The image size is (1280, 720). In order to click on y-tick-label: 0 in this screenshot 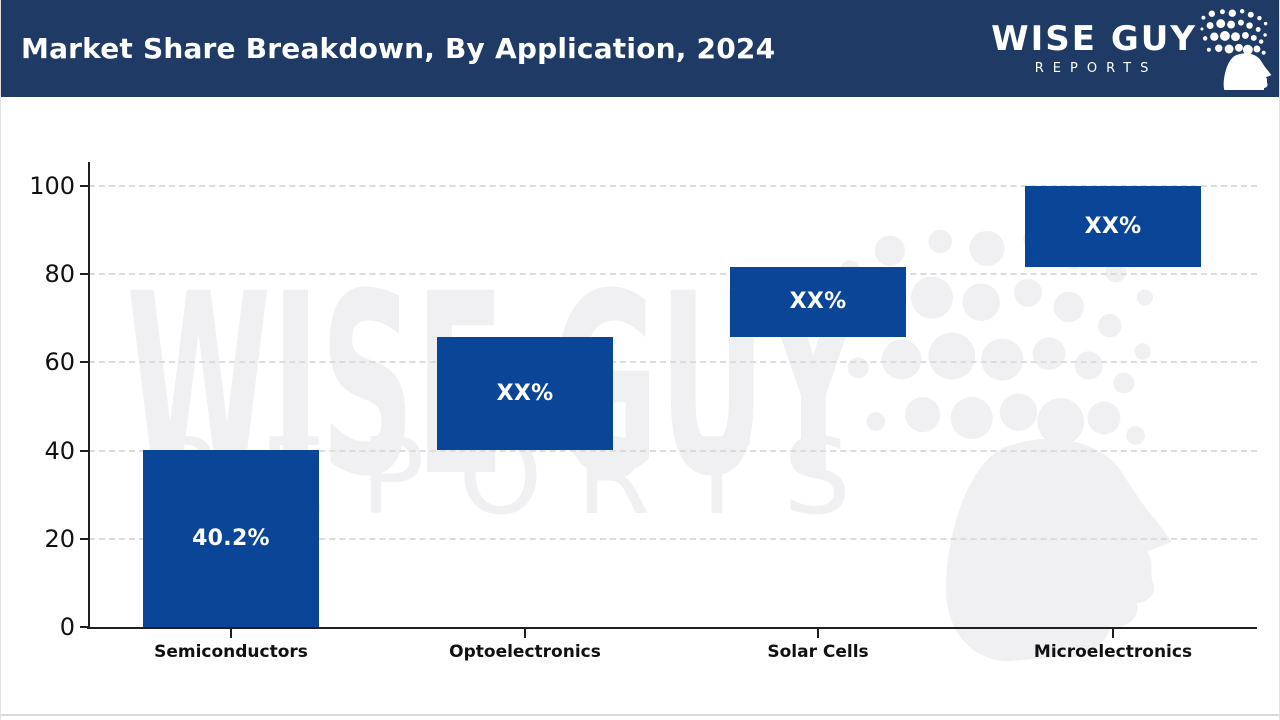, I will do `click(67, 627)`.